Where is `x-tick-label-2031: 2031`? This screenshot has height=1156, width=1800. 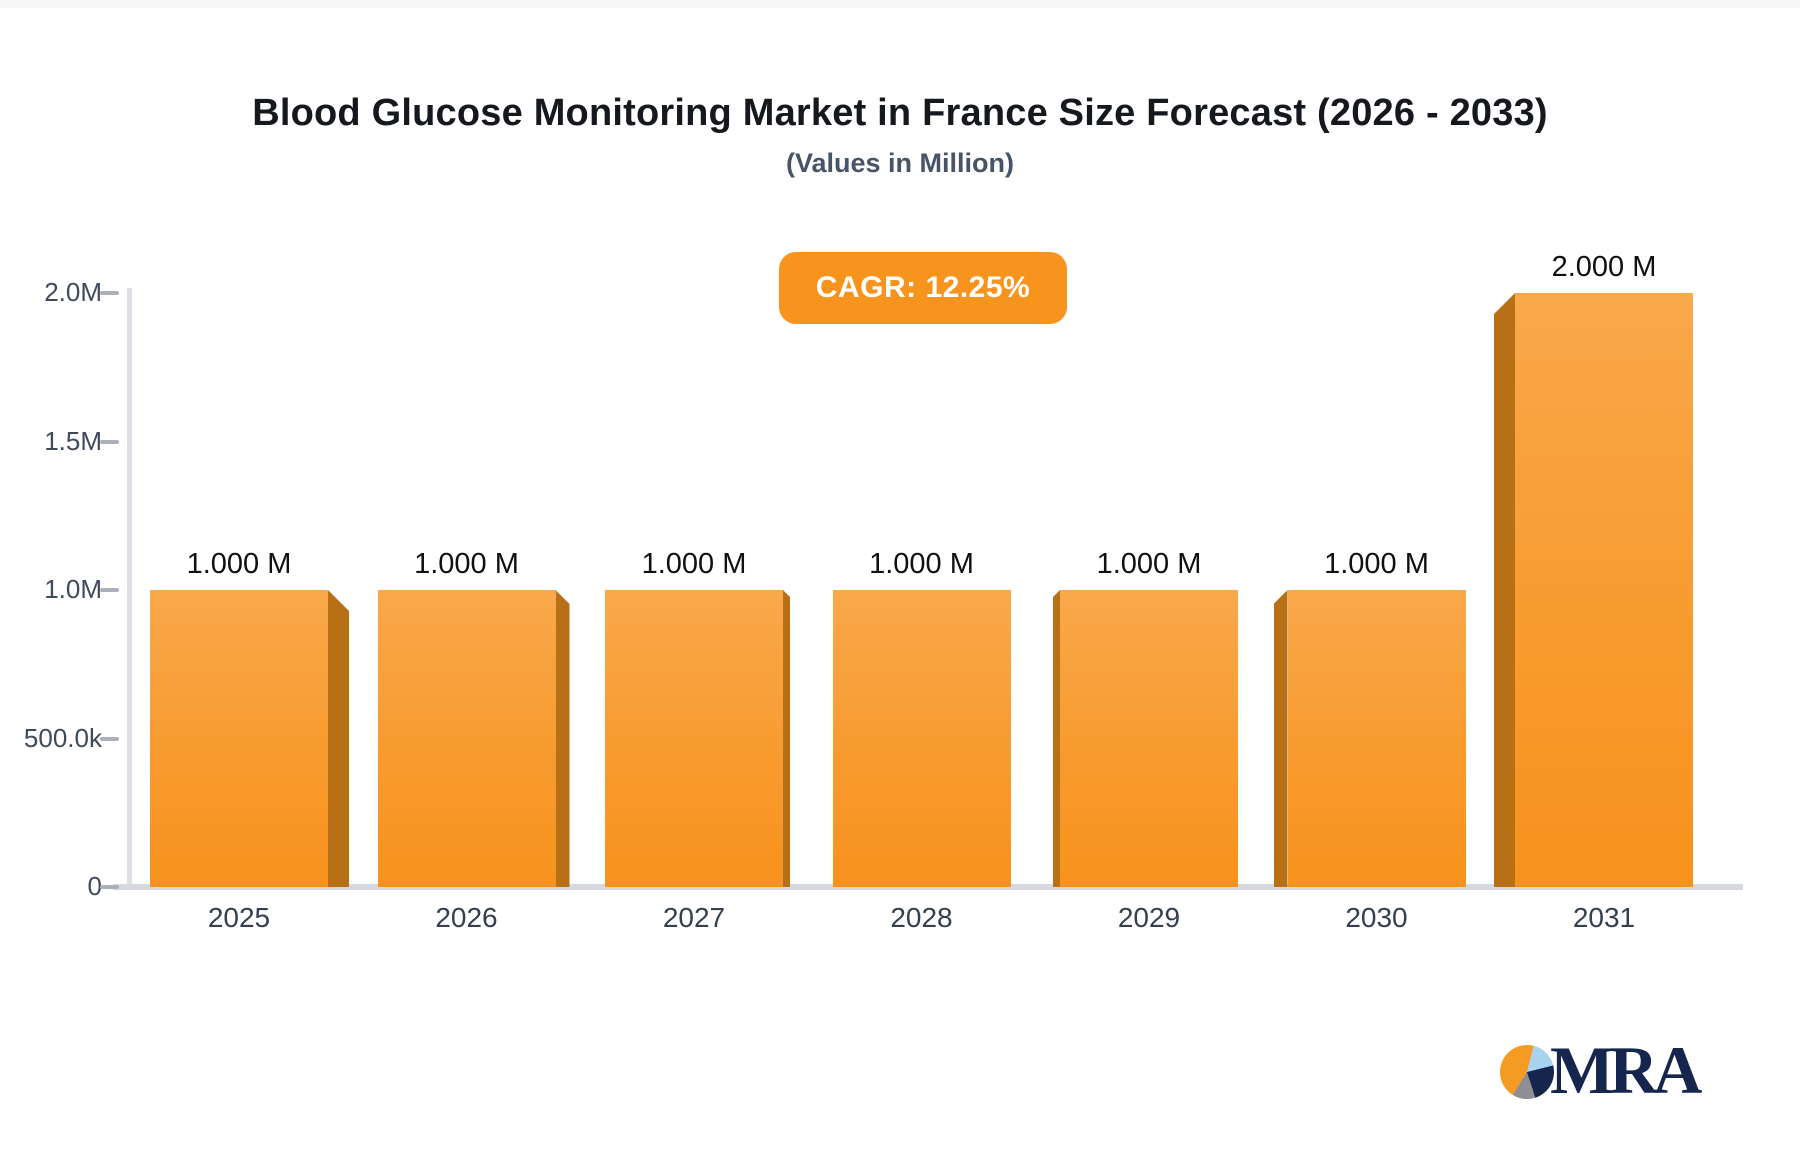 x-tick-label-2031: 2031 is located at coordinates (1604, 917).